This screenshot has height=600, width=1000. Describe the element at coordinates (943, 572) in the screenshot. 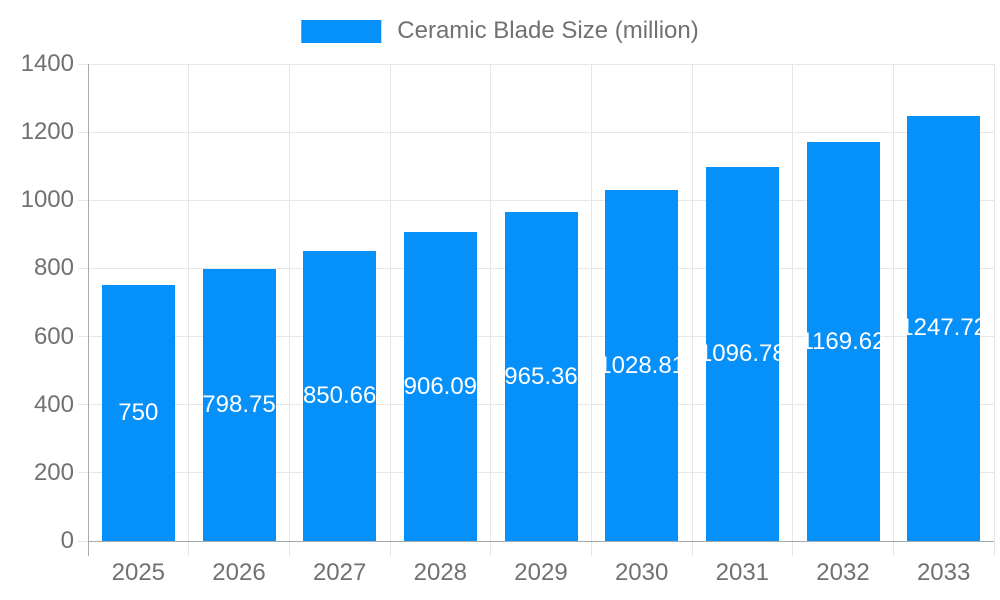

I see `x-axis-tick-label: 2033` at that location.